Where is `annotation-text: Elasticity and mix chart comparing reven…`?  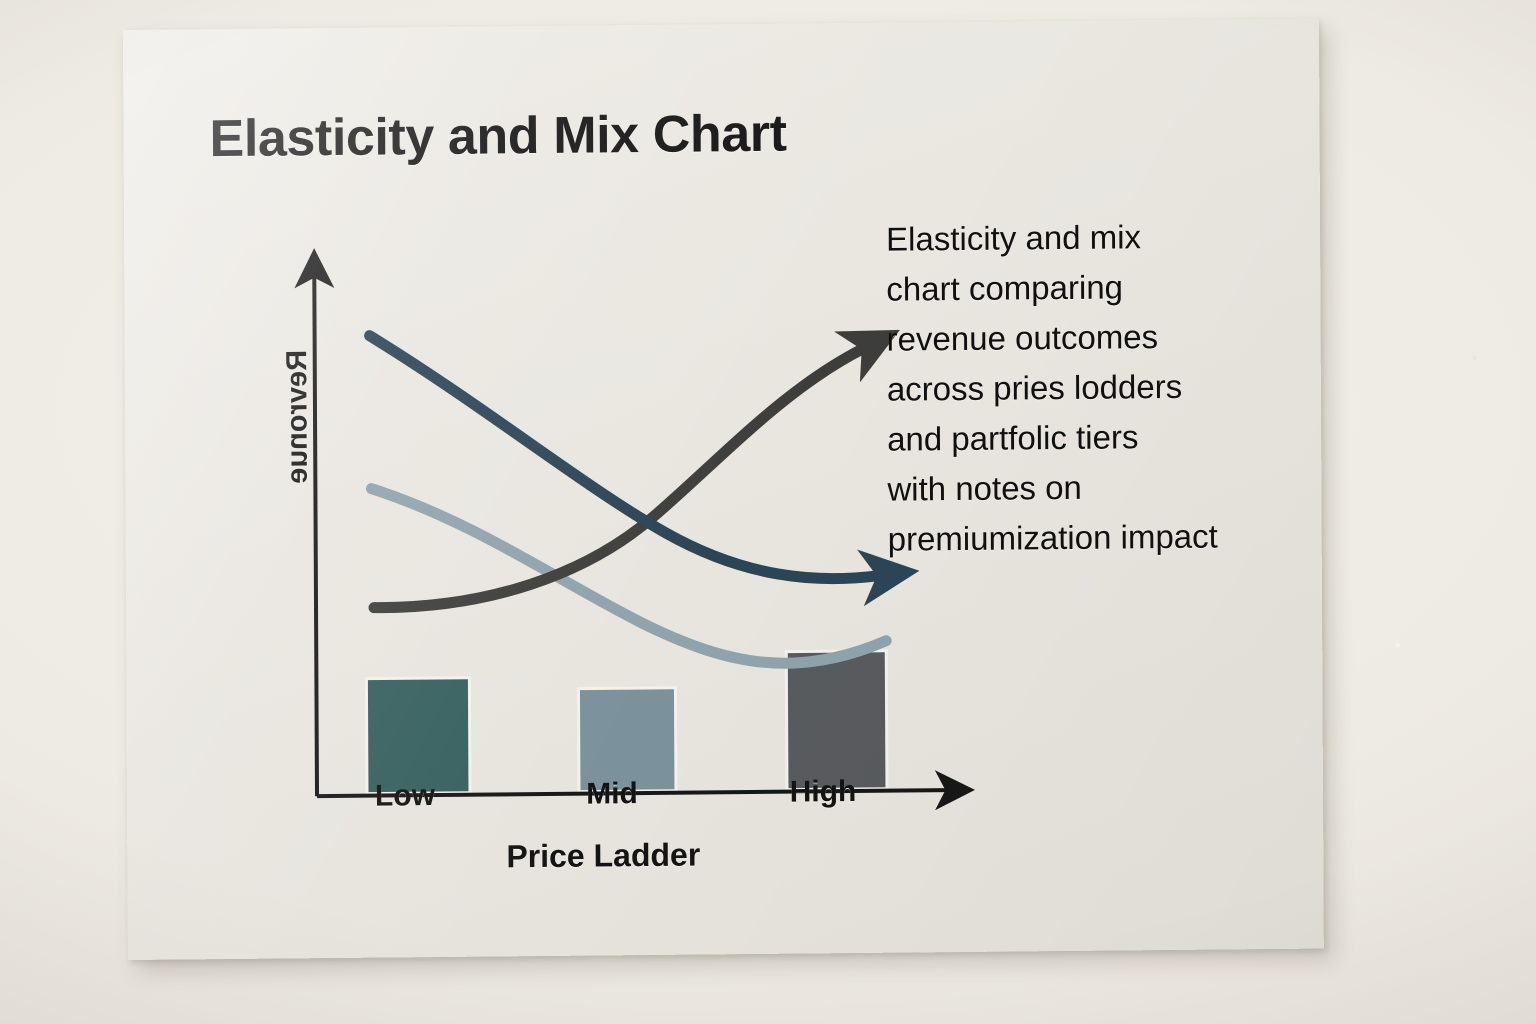
annotation-text: Elasticity and mix chart comparing reven… is located at coordinates (1097, 388).